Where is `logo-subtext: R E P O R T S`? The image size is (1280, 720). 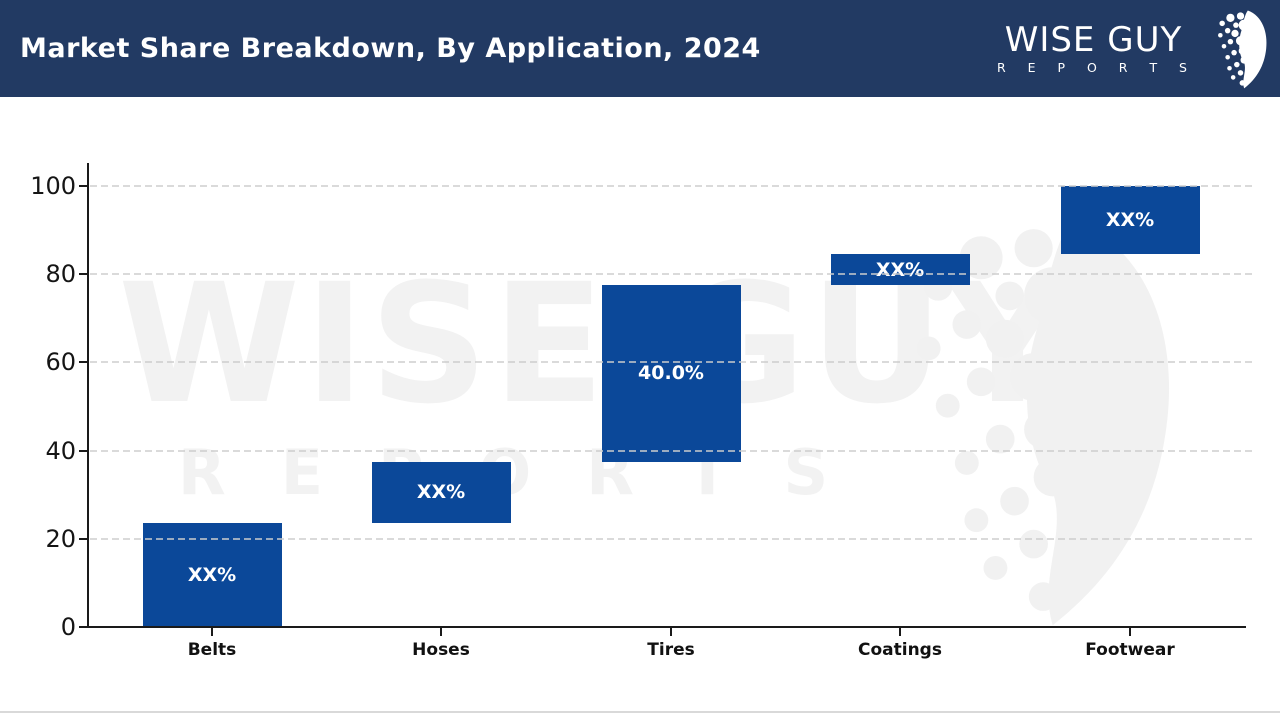
logo-subtext: R E P O R T S is located at coordinates (1096, 68).